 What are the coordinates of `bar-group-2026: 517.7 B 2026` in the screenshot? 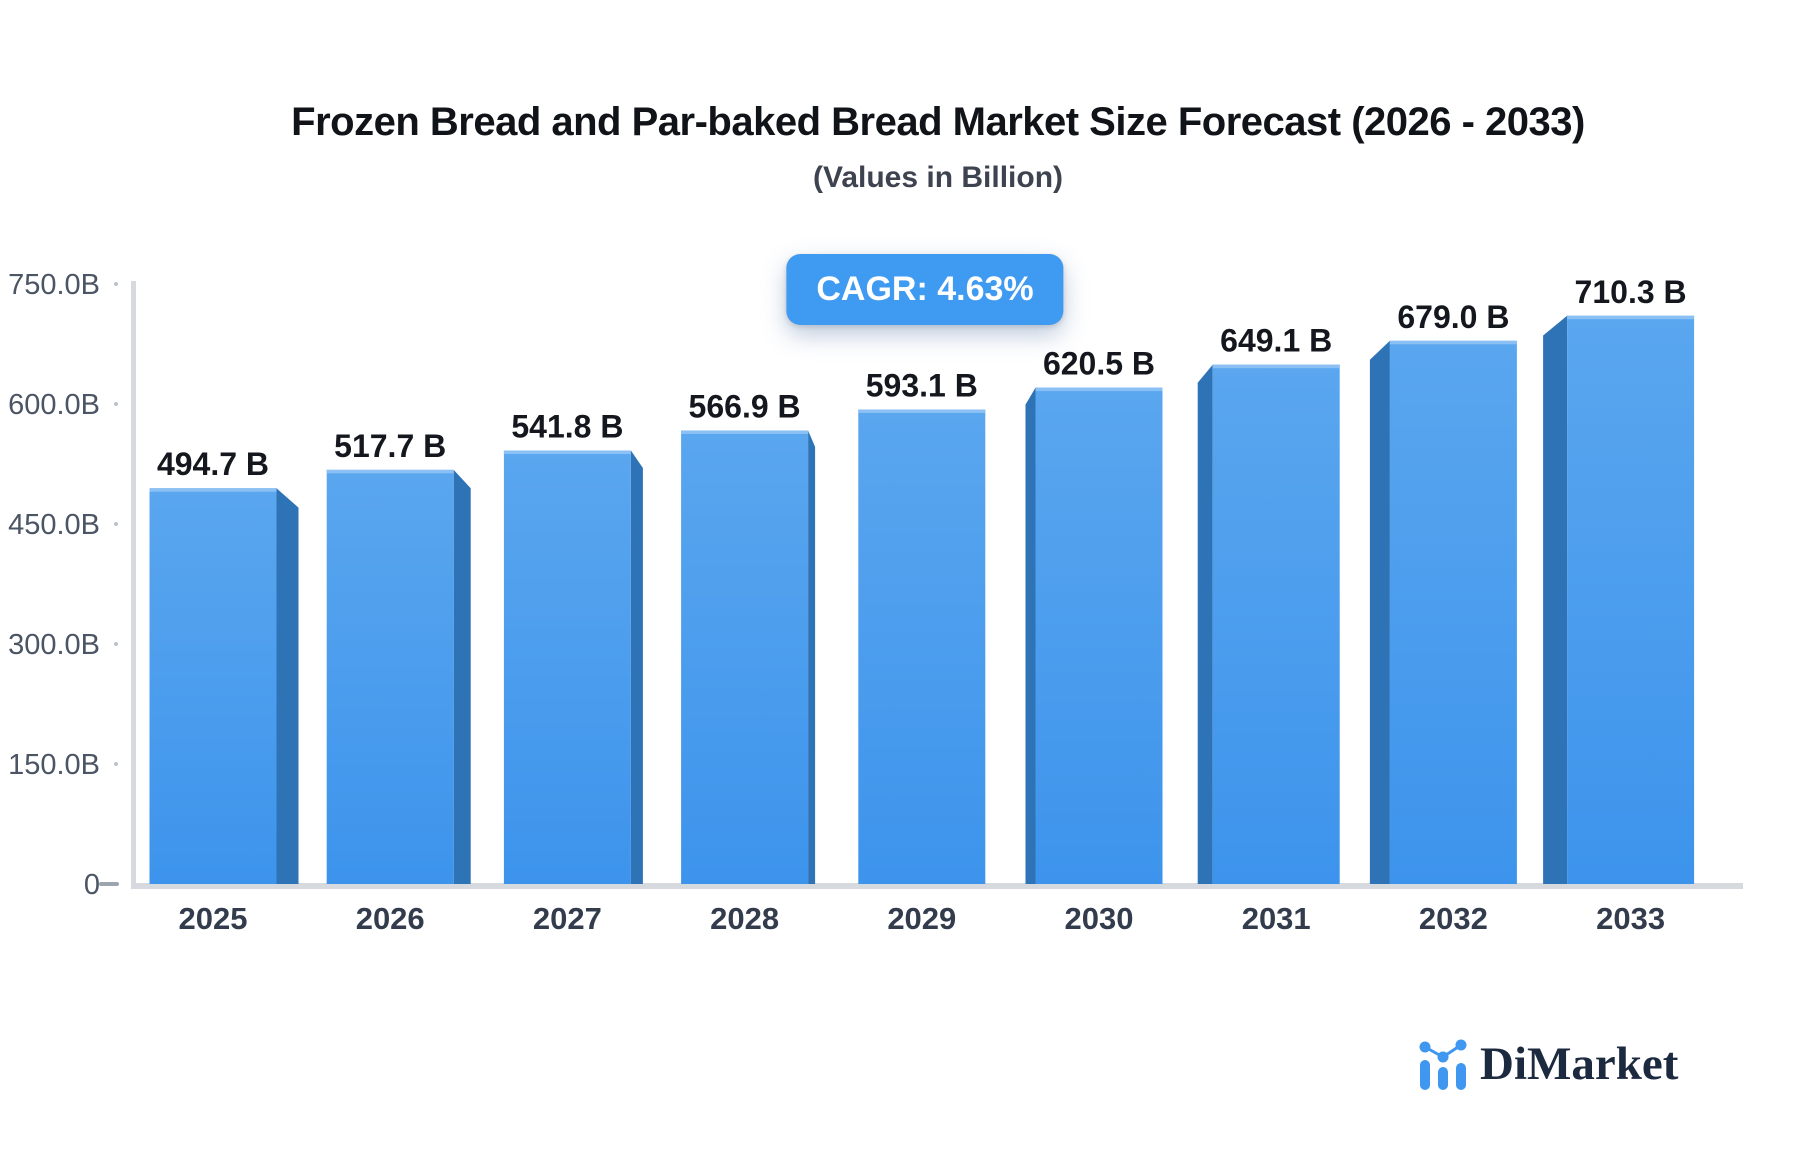 It's located at (398, 682).